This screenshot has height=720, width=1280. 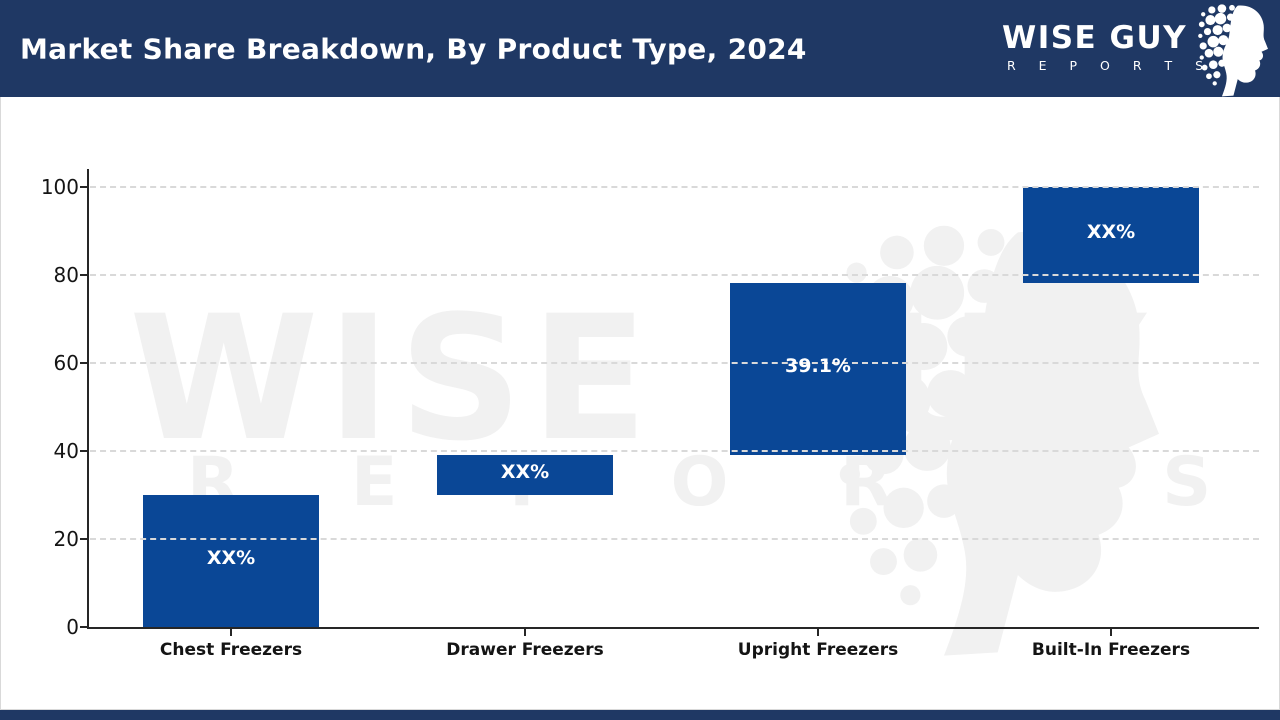 I want to click on bar-built-in-freezers, so click(x=1111, y=235).